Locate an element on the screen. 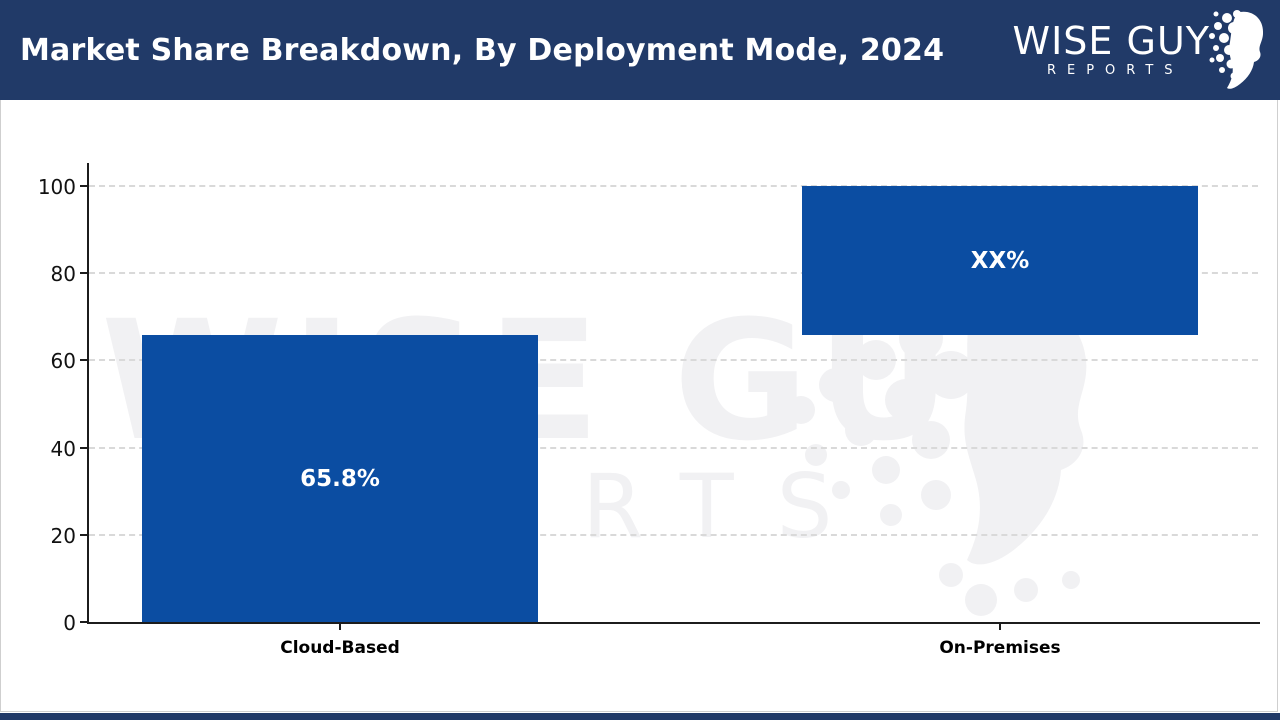 This screenshot has height=720, width=1280. brand-logo: WISE GUY REPORTS is located at coordinates (1140, 50).